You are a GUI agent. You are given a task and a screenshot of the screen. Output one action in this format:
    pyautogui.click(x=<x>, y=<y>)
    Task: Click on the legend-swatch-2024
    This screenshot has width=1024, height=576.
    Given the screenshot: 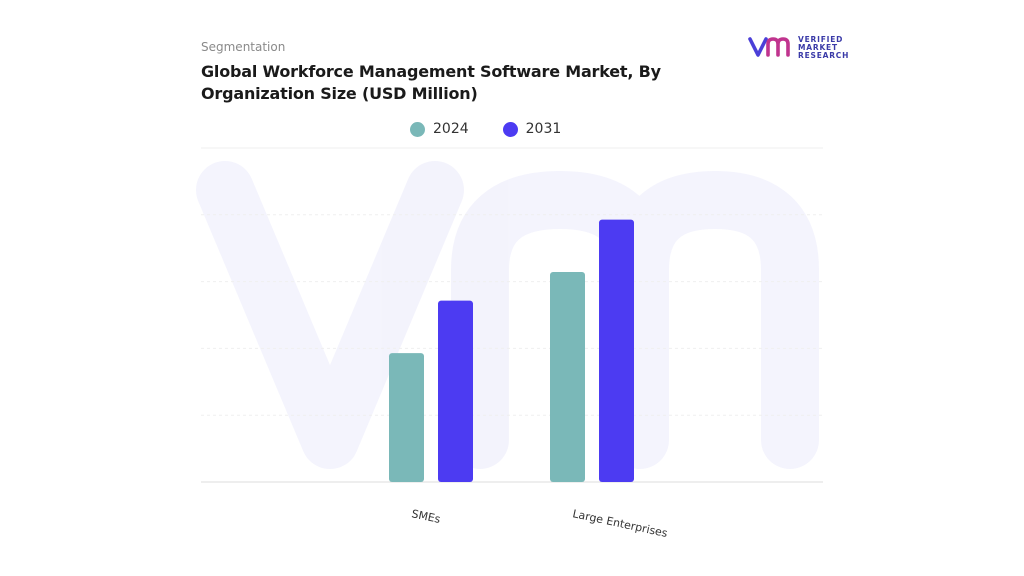 What is the action you would take?
    pyautogui.click(x=417, y=129)
    